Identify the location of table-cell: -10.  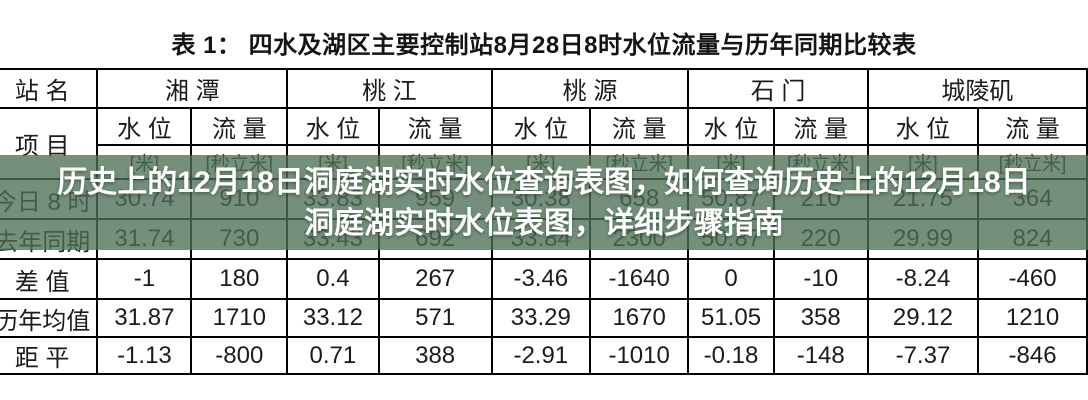
(820, 279).